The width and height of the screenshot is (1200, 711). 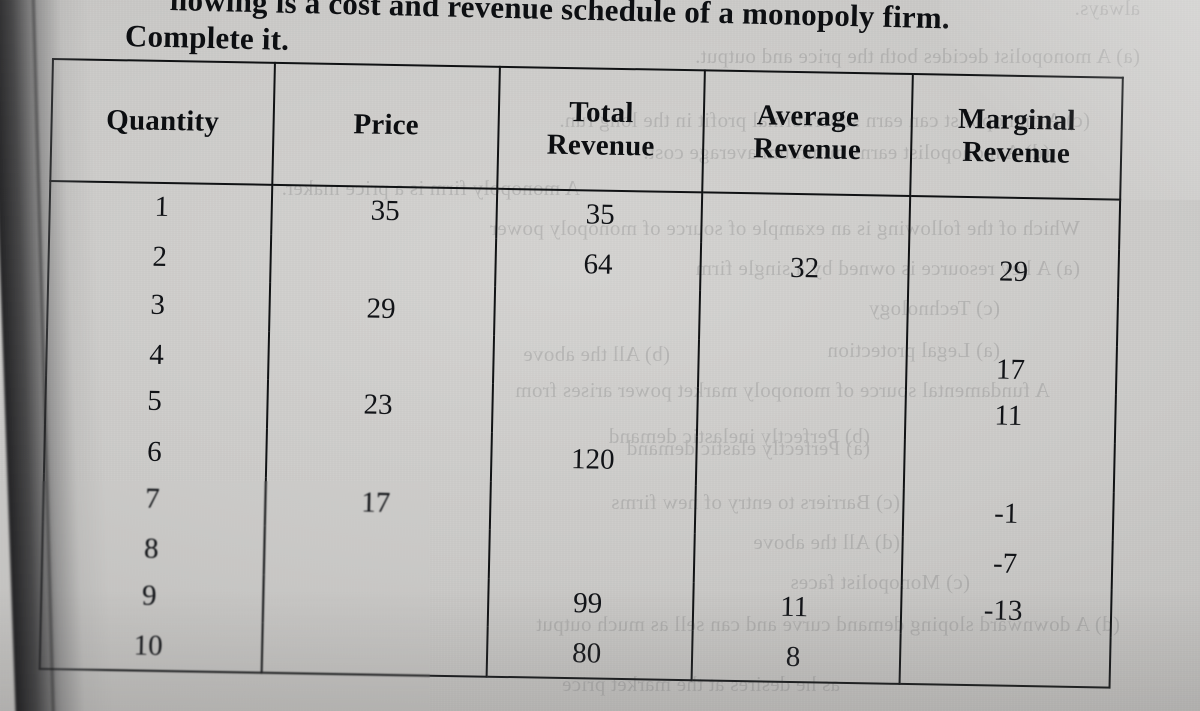 I want to click on header-label-line1: Marginal, so click(x=1017, y=119).